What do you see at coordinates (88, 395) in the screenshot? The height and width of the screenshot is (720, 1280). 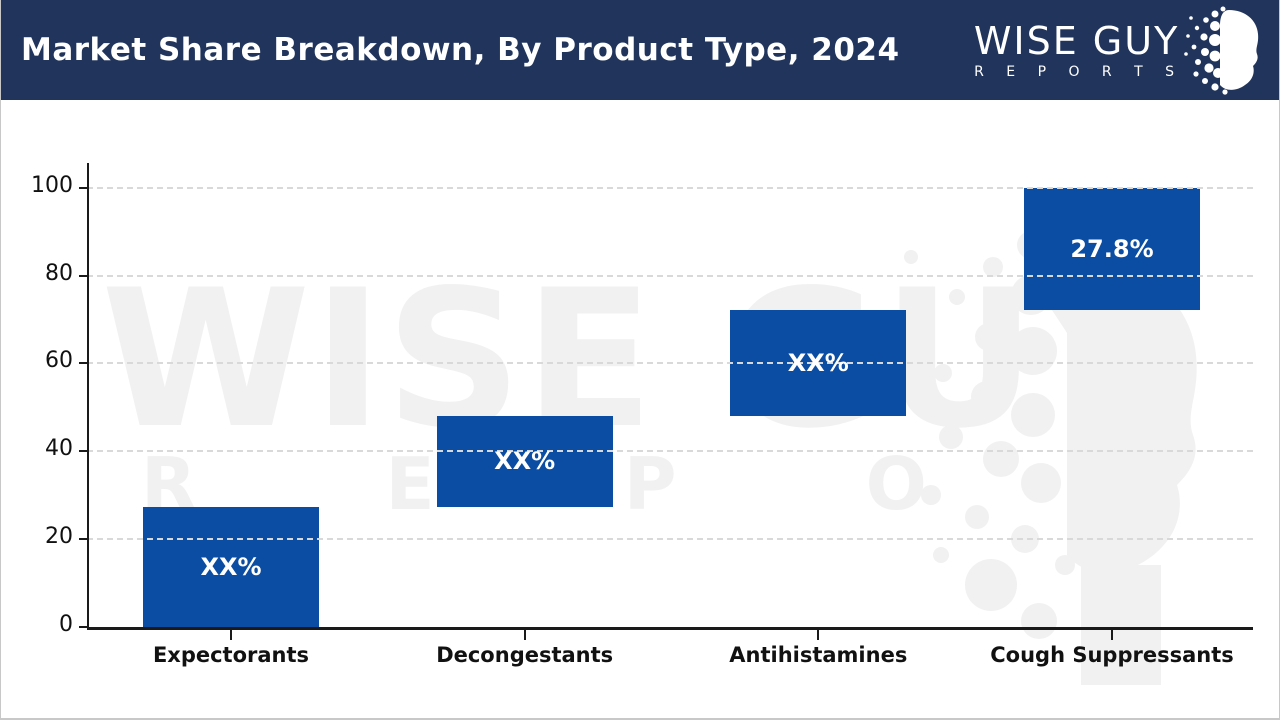 I see `y-axis-line` at bounding box center [88, 395].